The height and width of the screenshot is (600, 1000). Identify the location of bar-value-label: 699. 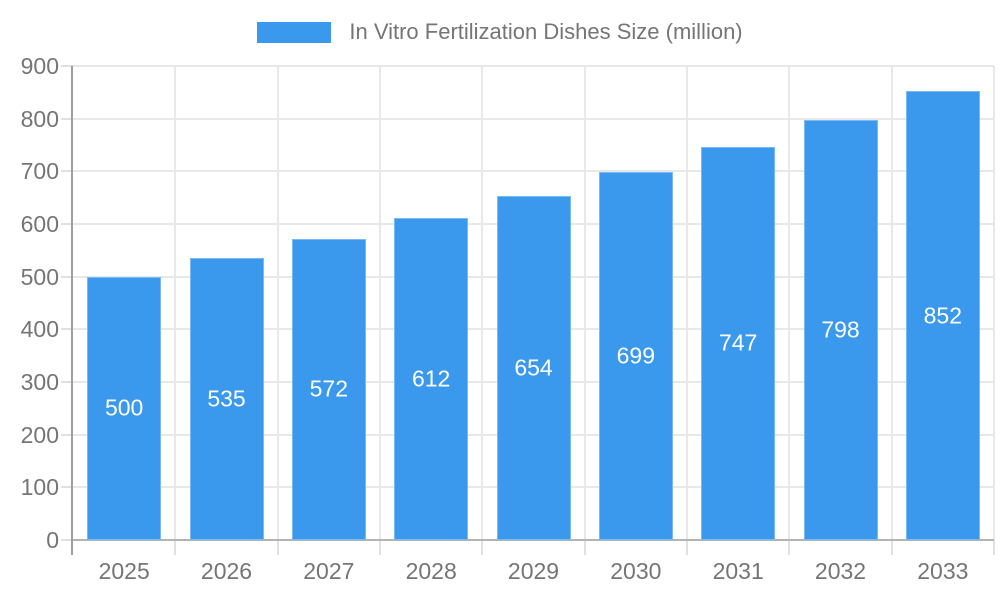
(636, 355).